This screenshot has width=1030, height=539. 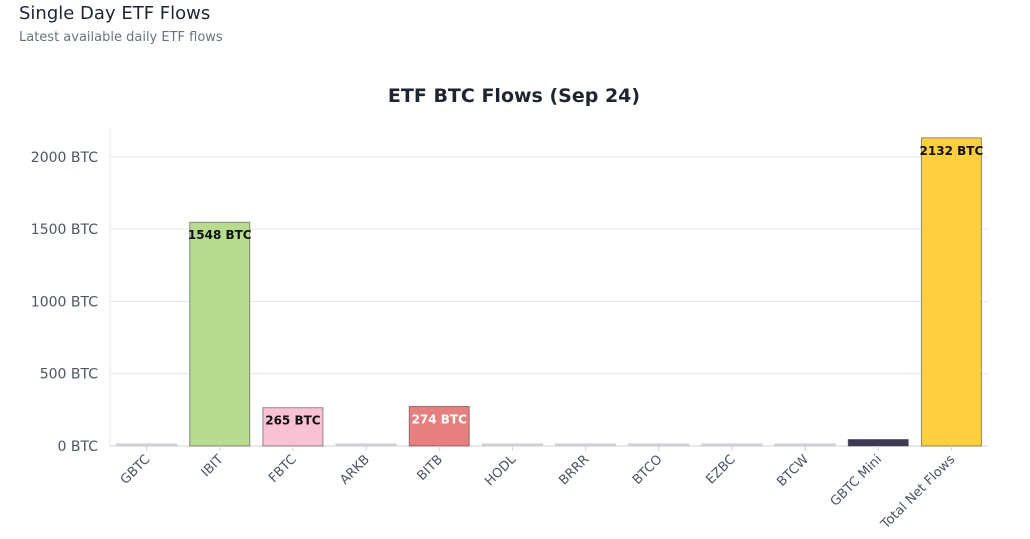 I want to click on bar-hodl, so click(x=512, y=445).